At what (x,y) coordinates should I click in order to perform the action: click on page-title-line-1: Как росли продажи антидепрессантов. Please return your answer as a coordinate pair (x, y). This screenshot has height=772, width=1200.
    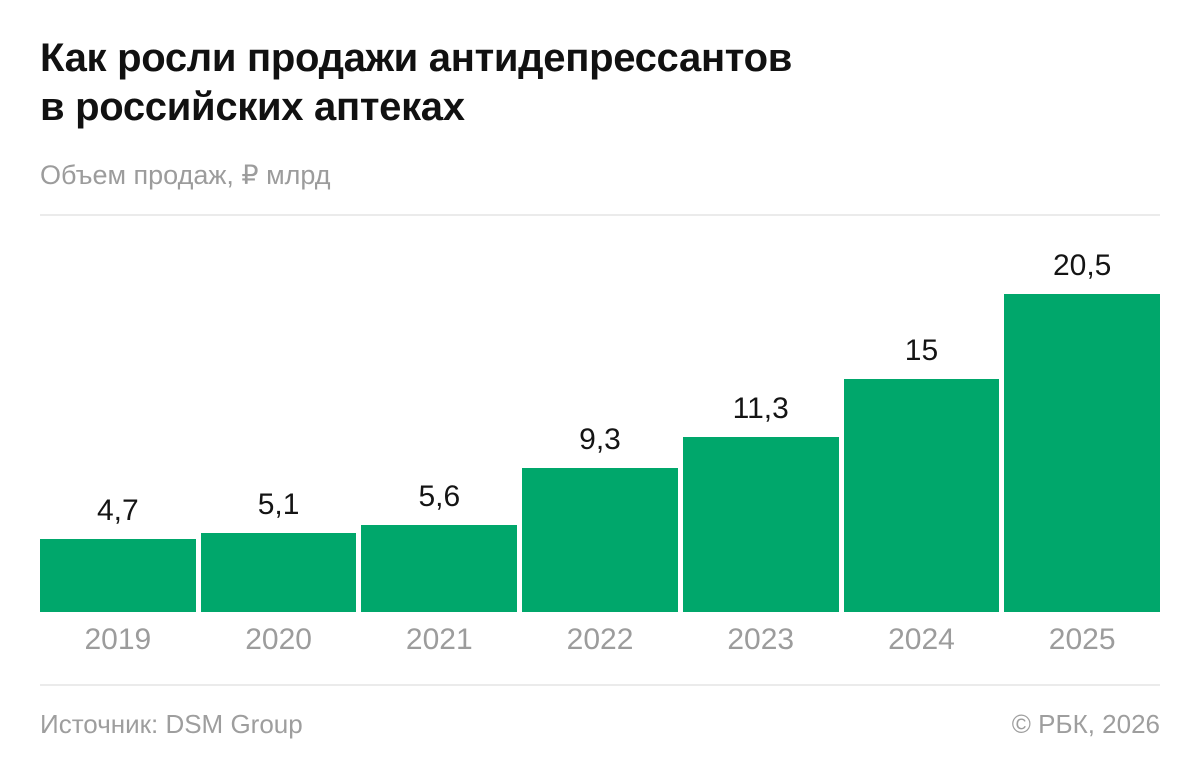
    Looking at the image, I should click on (416, 58).